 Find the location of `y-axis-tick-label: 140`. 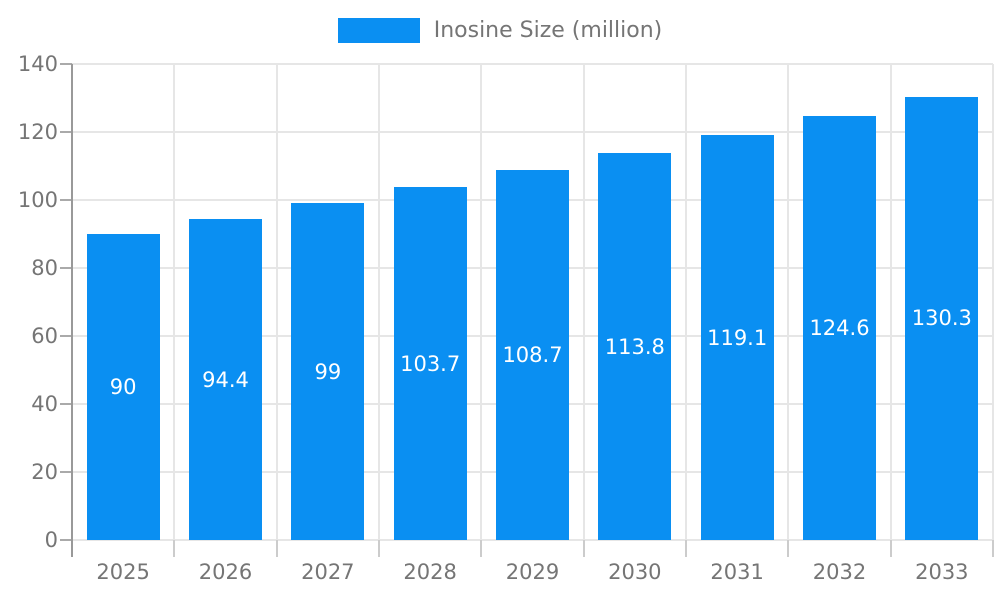

y-axis-tick-label: 140 is located at coordinates (37, 64).